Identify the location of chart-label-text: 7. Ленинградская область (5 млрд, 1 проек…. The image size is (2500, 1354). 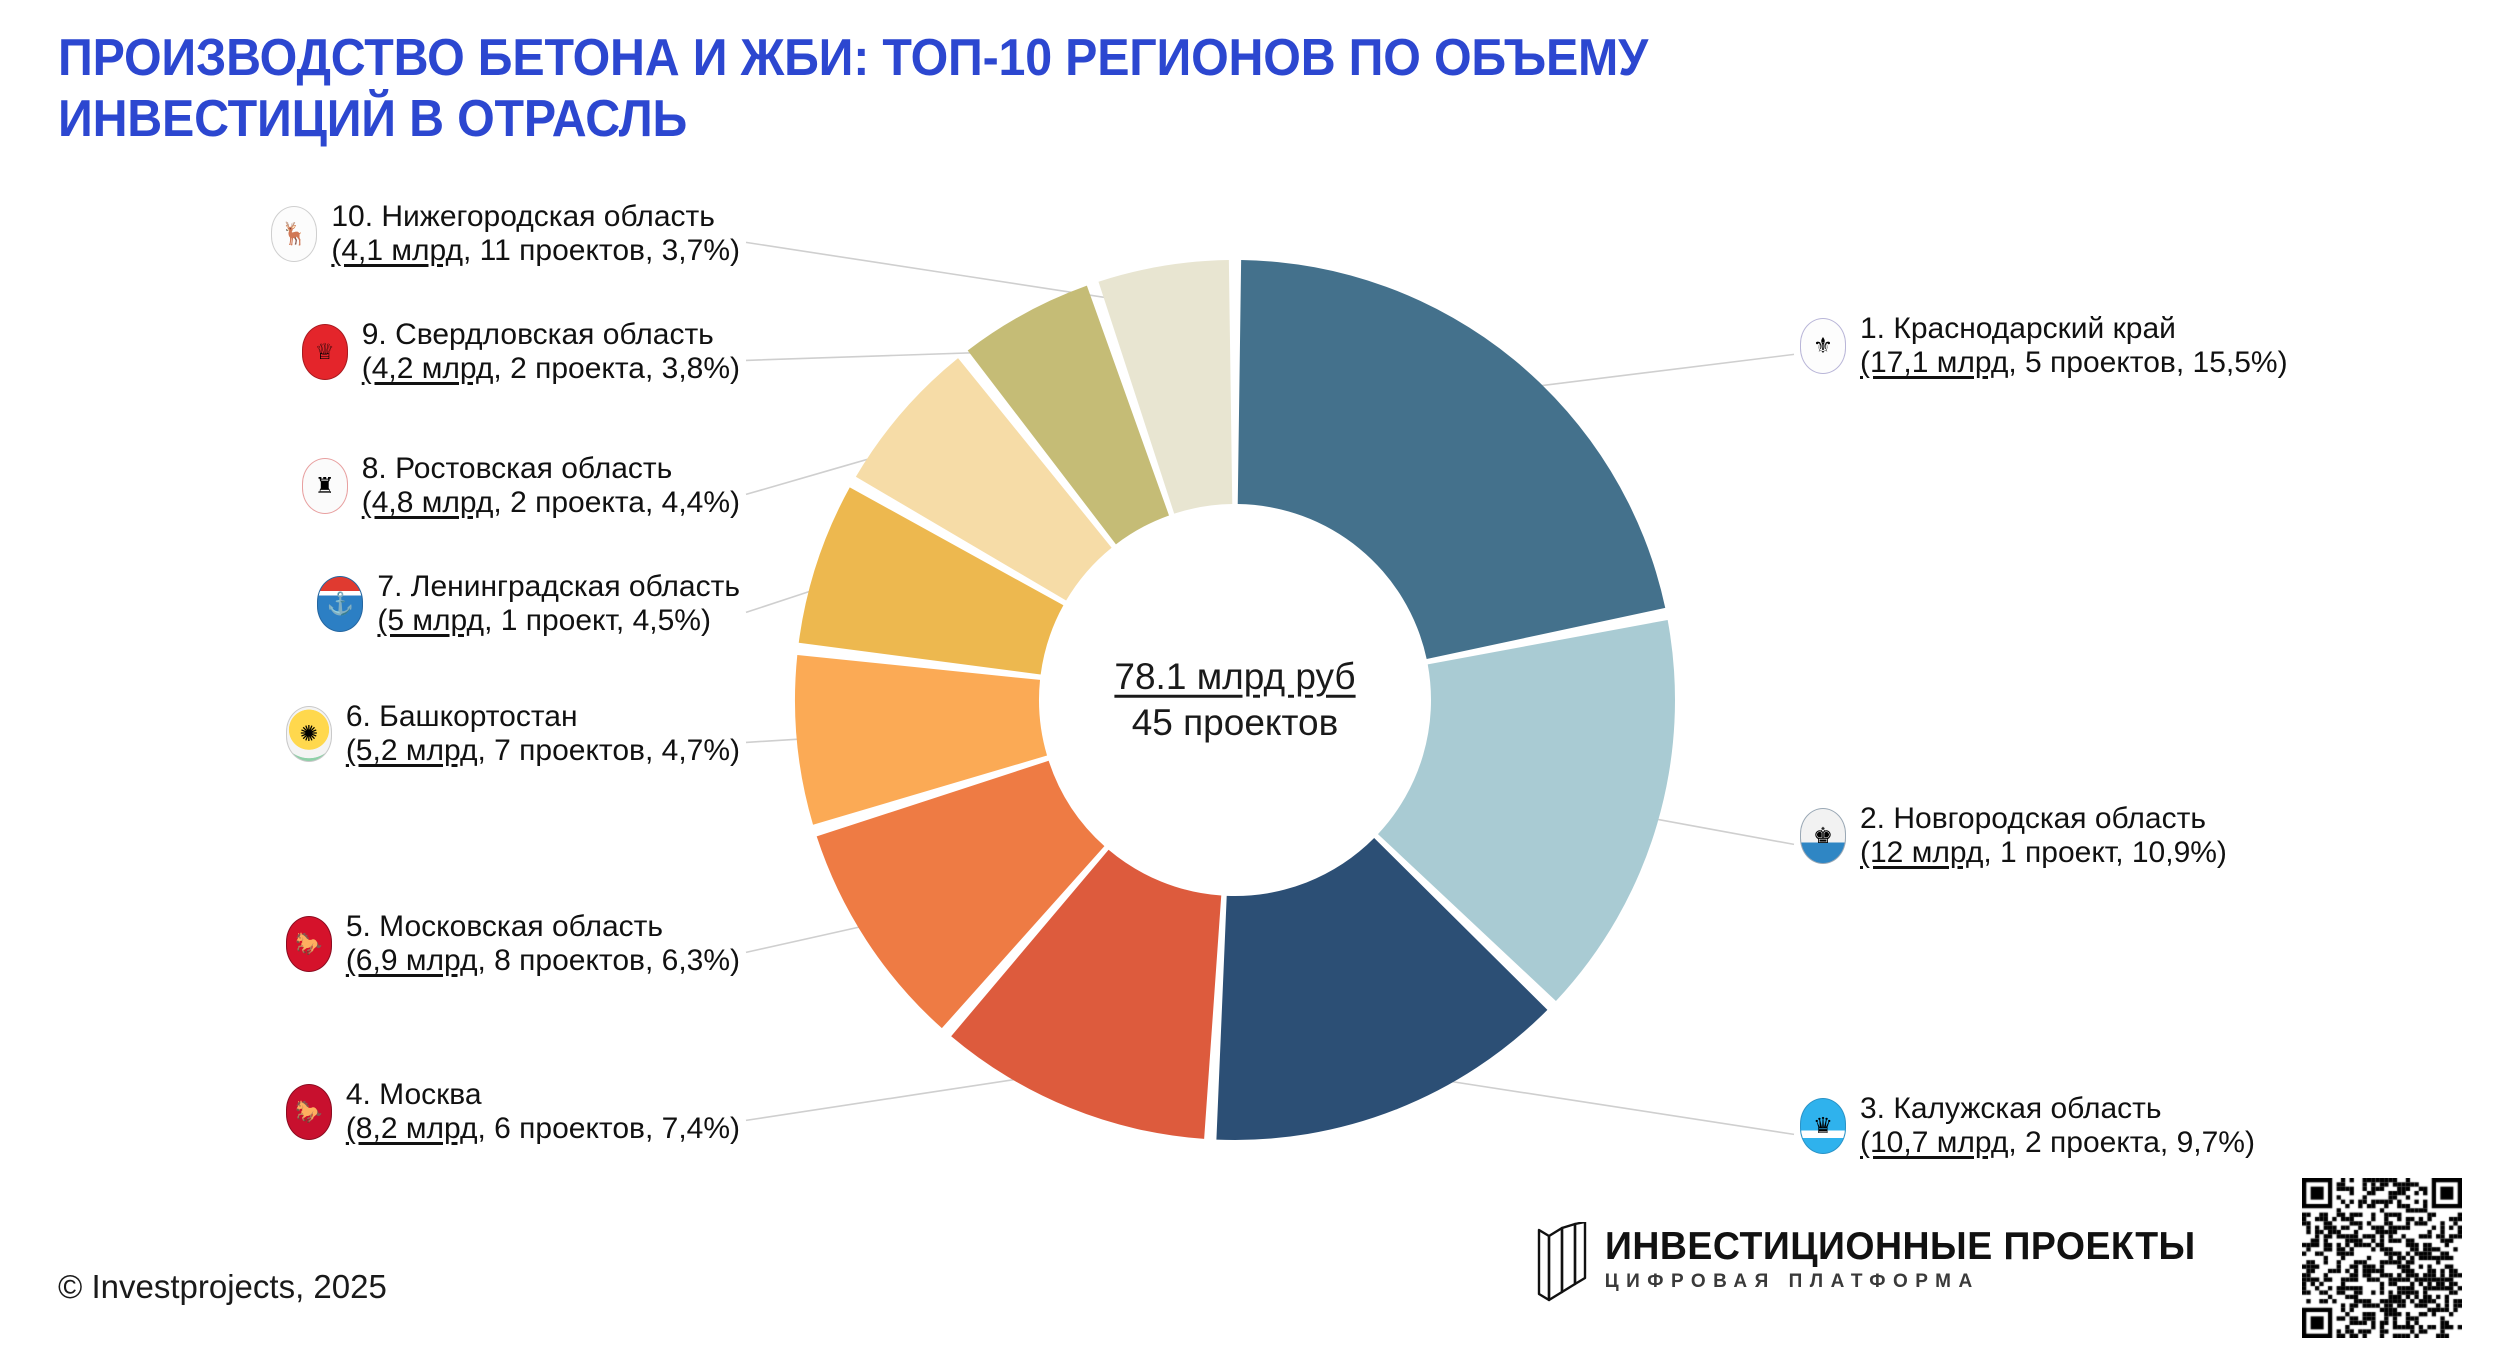
(558, 604).